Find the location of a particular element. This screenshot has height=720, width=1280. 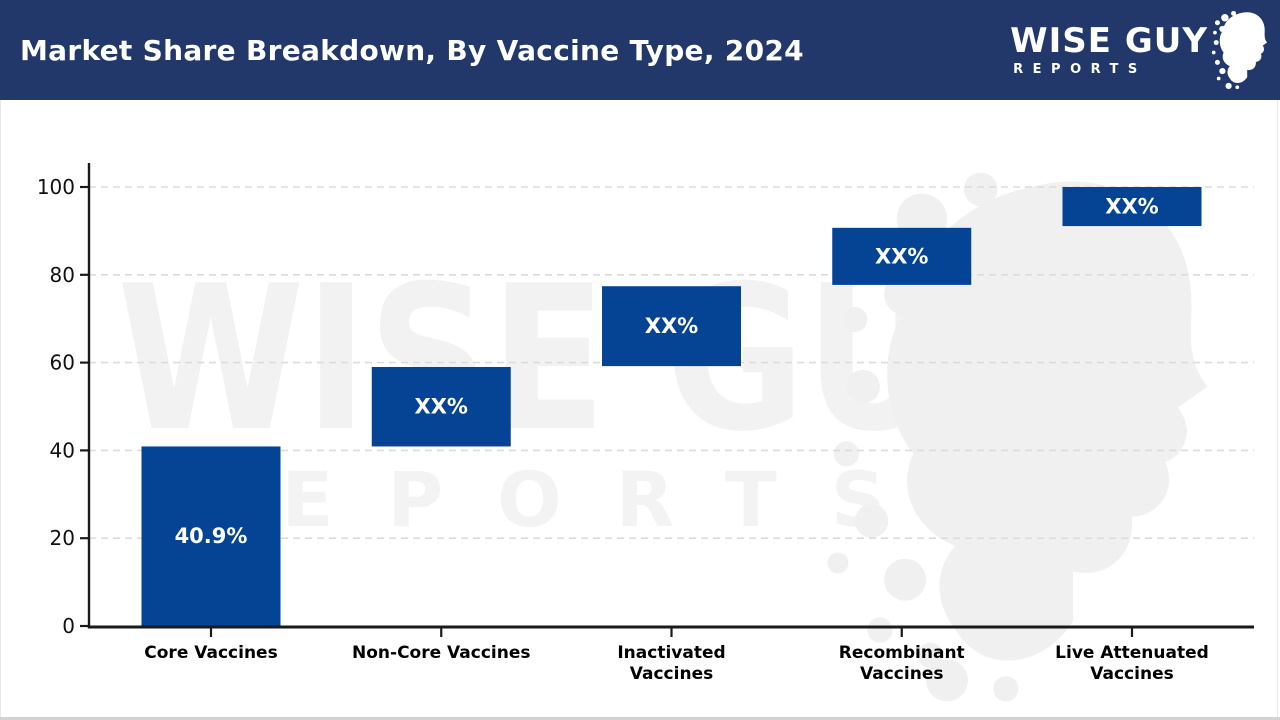

y-tick-label-80: 80 is located at coordinates (62, 275).